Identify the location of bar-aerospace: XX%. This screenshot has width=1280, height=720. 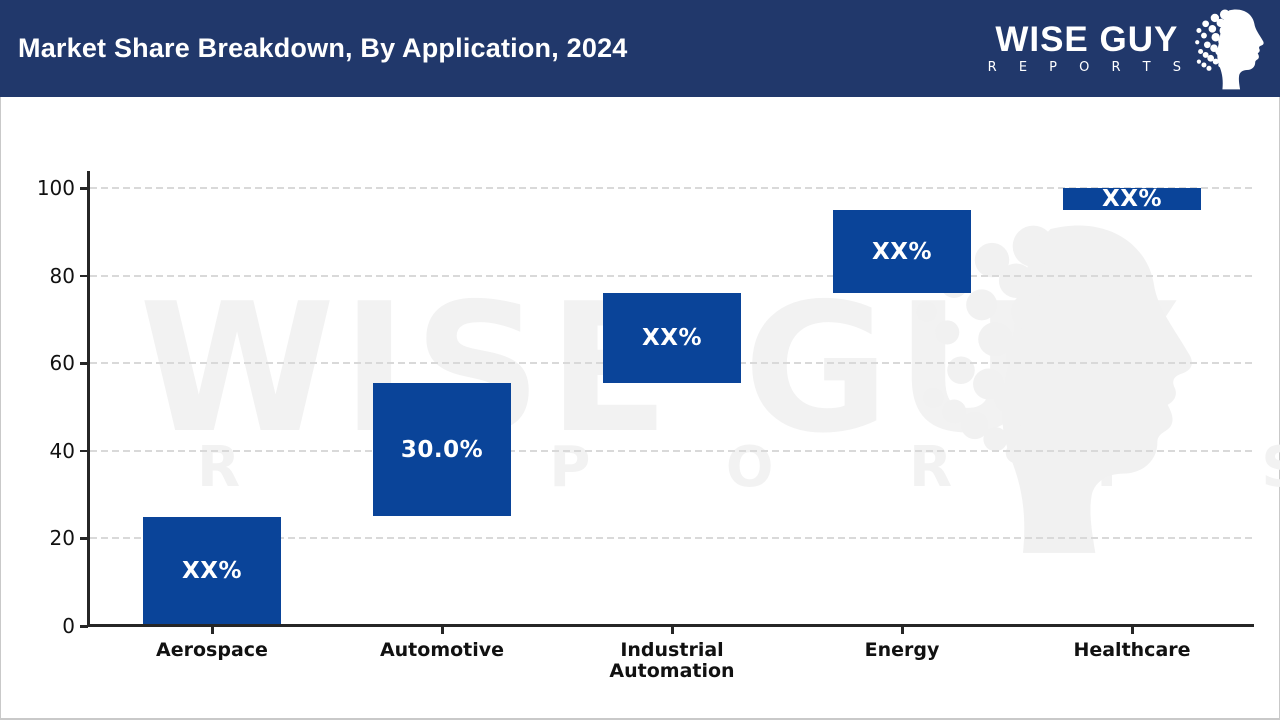
(212, 571).